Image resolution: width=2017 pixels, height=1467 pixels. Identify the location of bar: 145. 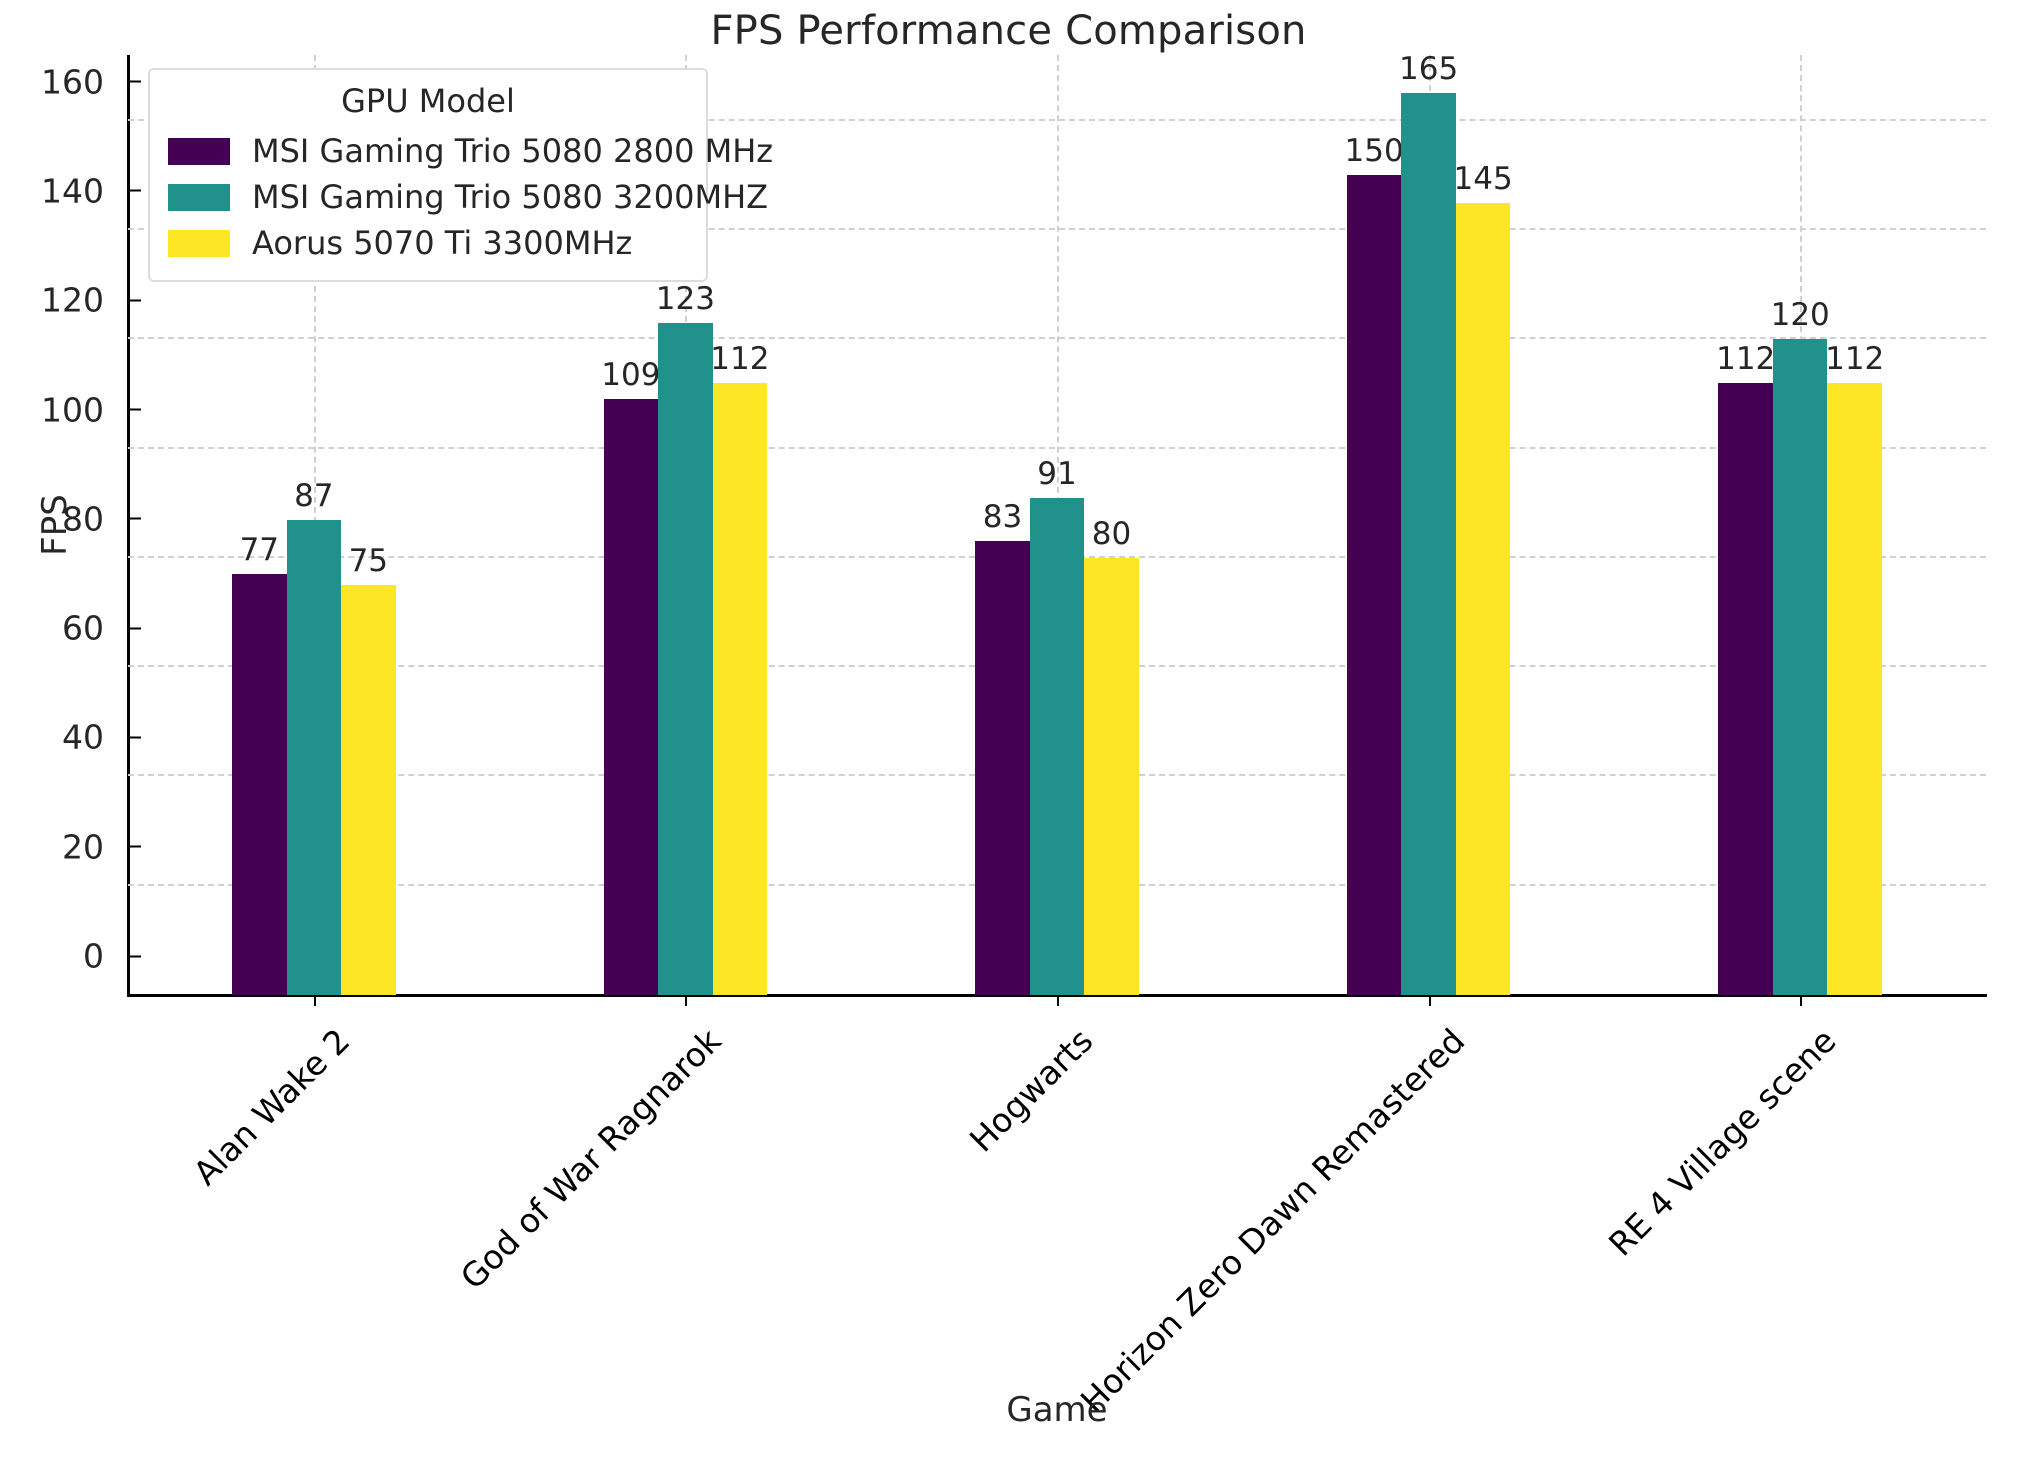
(1483, 578).